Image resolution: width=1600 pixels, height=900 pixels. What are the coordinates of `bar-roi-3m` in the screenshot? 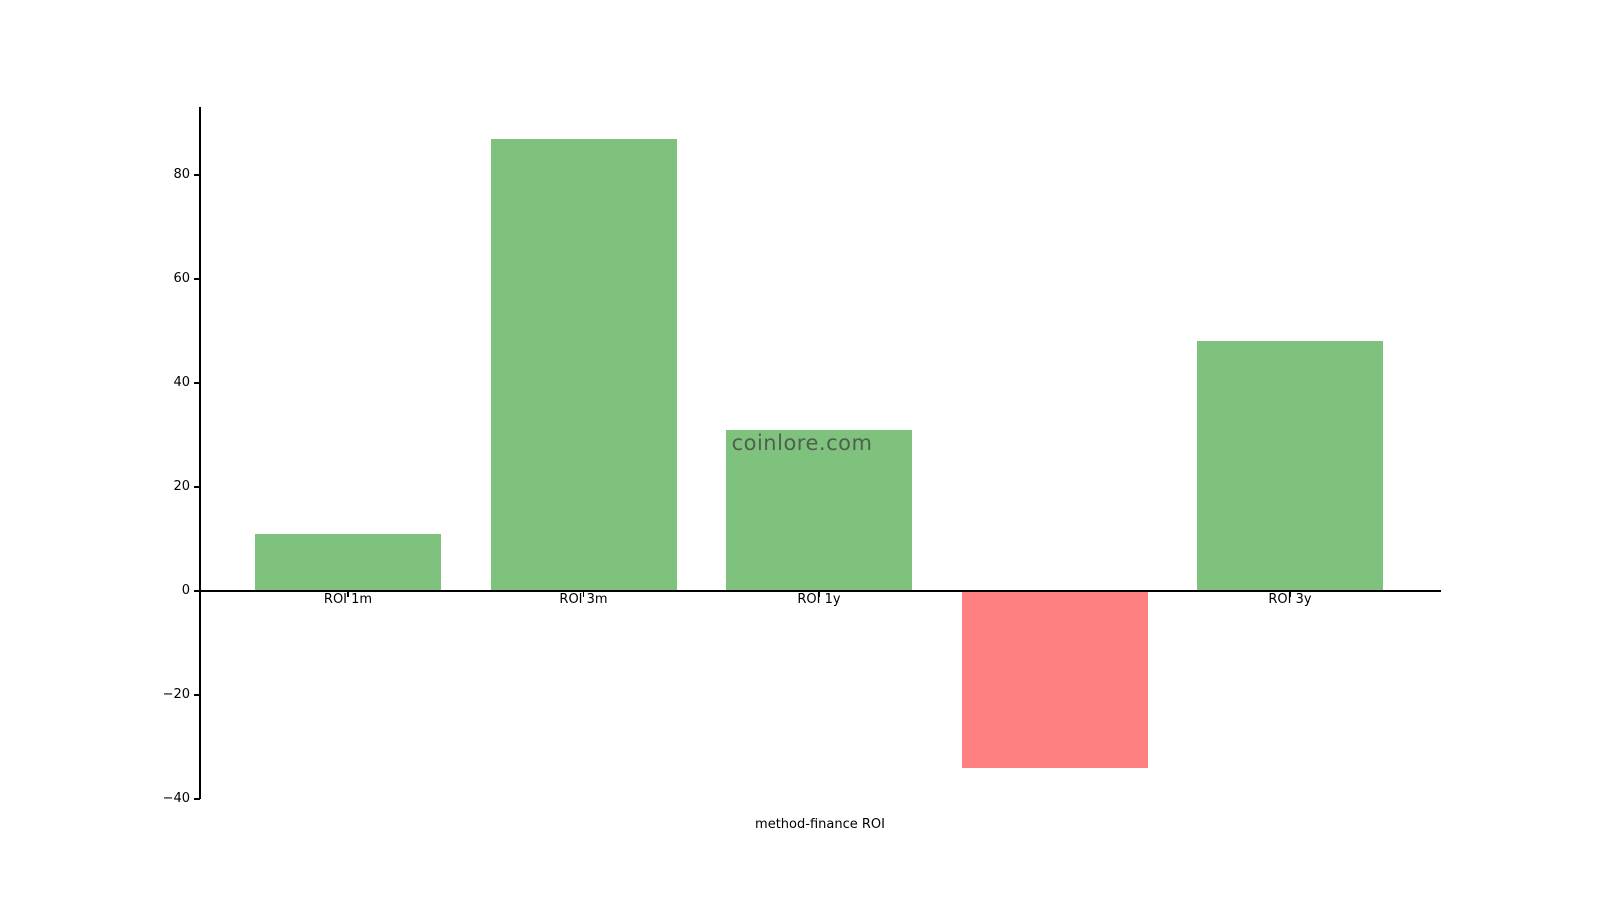 It's located at (583, 364).